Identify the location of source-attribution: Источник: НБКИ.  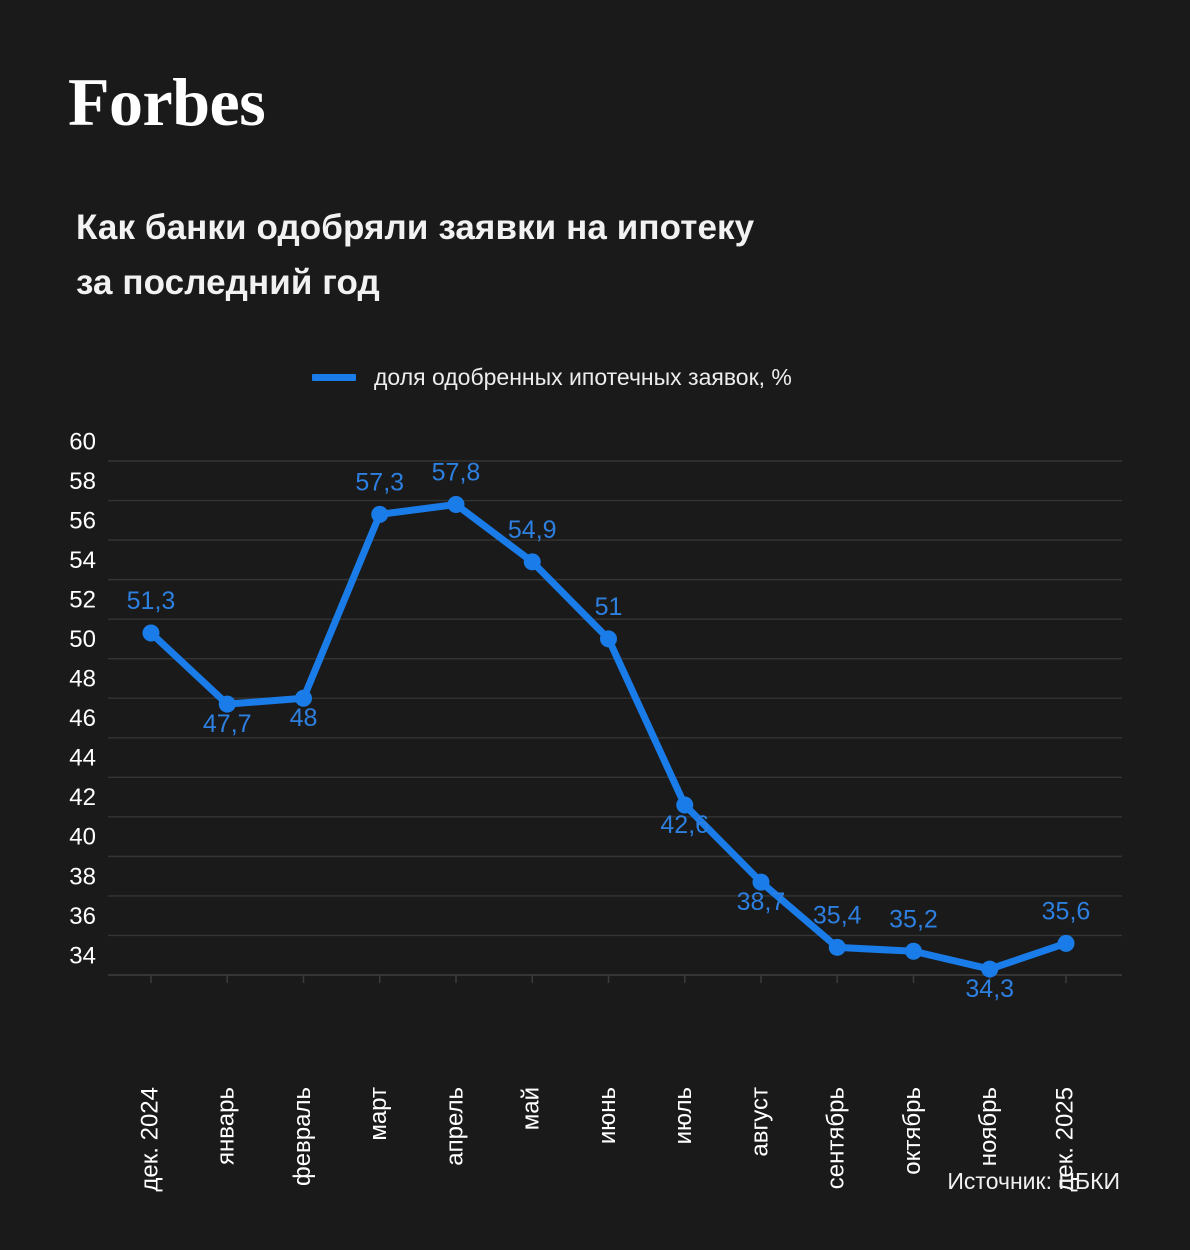
(1033, 1181).